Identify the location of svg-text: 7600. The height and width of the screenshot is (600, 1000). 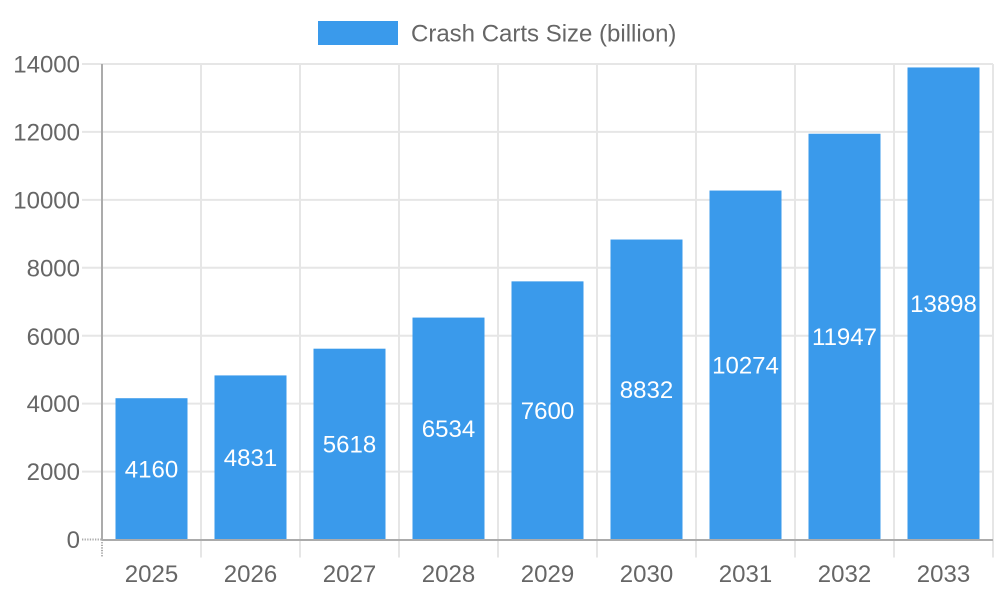
(547, 411).